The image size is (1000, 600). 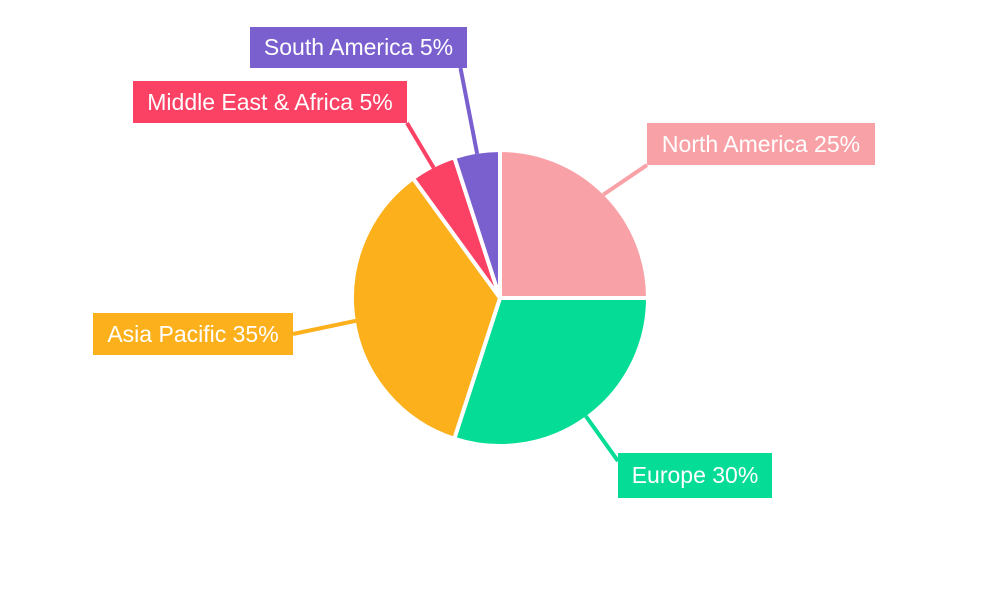 I want to click on pie-slice-north-america, so click(x=574, y=224).